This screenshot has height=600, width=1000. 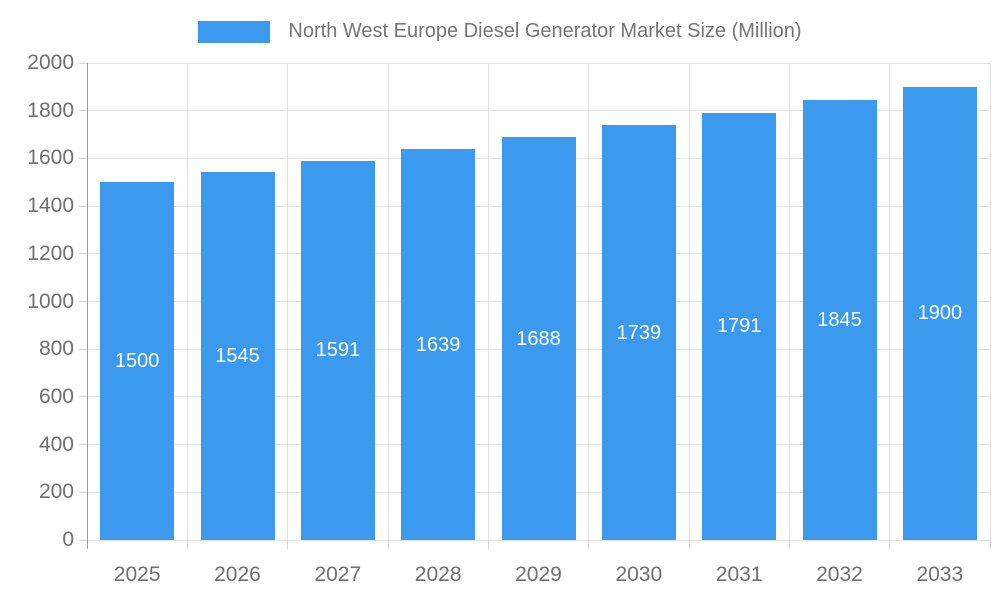 What do you see at coordinates (50, 110) in the screenshot?
I see `y-tick-label: 1800` at bounding box center [50, 110].